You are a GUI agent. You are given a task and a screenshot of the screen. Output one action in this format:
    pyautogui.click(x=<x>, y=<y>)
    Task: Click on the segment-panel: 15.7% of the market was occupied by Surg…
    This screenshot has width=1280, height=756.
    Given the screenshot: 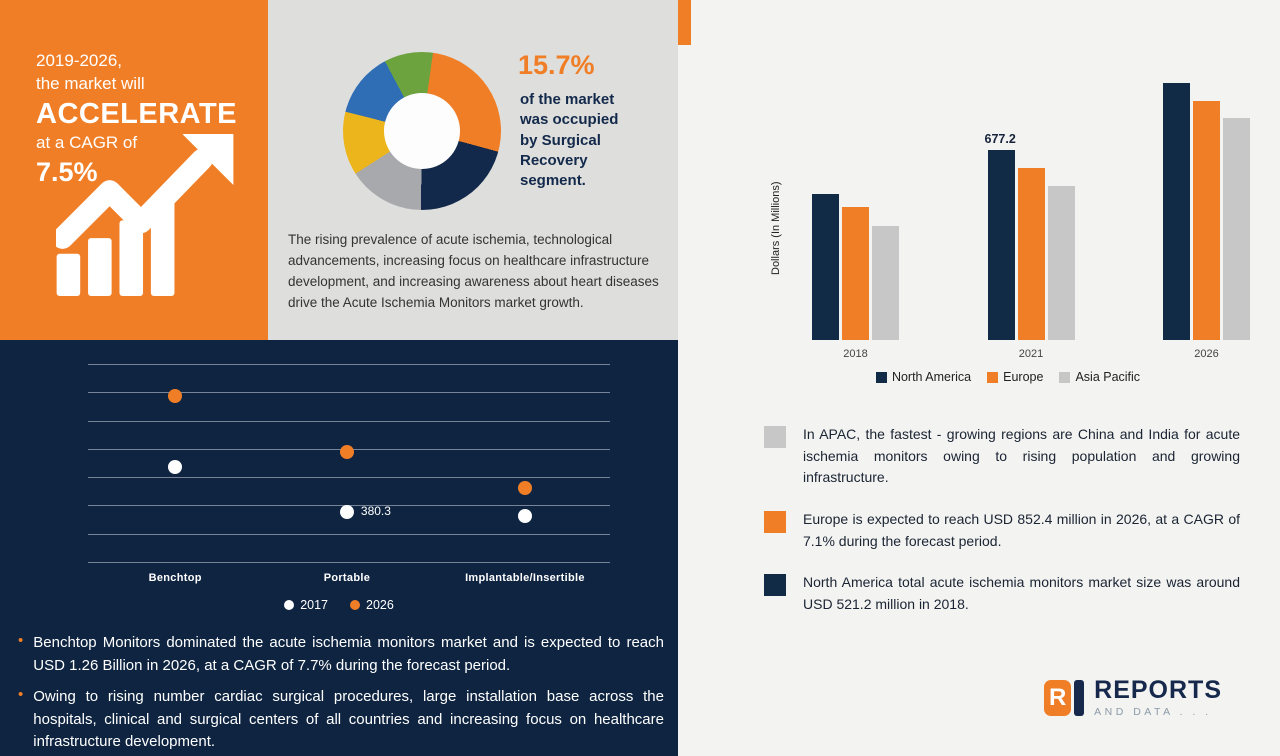 What is the action you would take?
    pyautogui.click(x=473, y=170)
    